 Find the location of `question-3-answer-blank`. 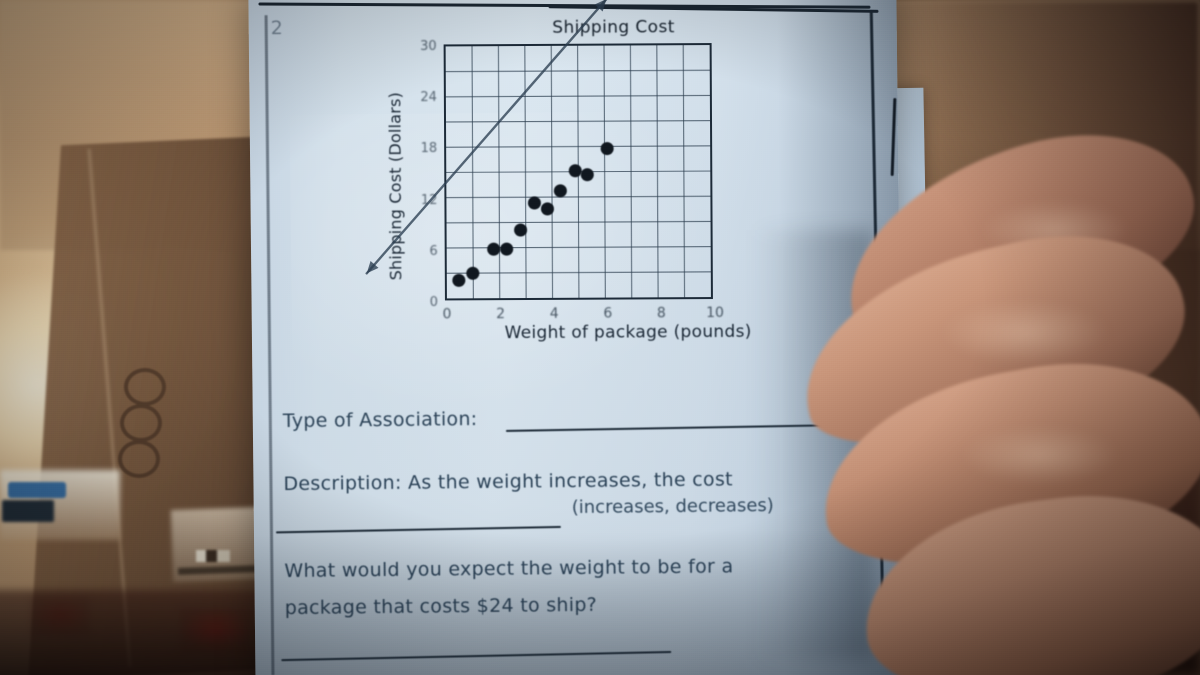

question-3-answer-blank is located at coordinates (476, 656).